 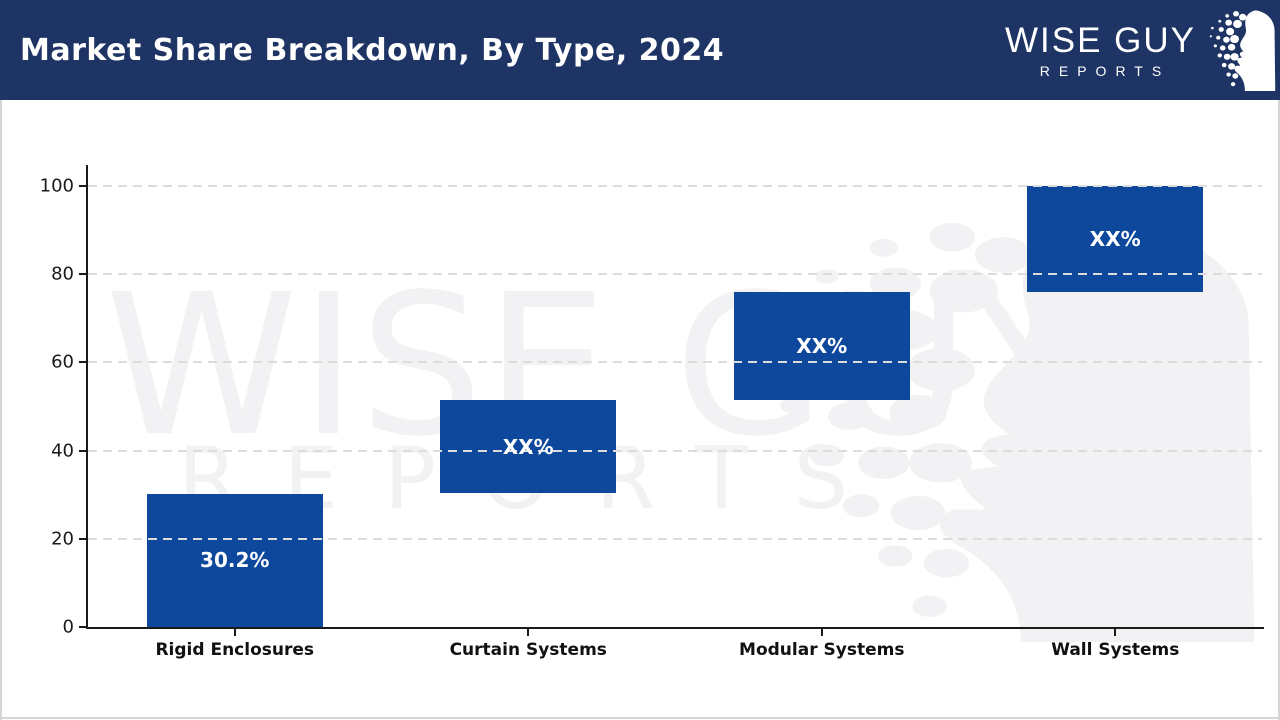 What do you see at coordinates (822, 650) in the screenshot?
I see `category-label: Modular Systems` at bounding box center [822, 650].